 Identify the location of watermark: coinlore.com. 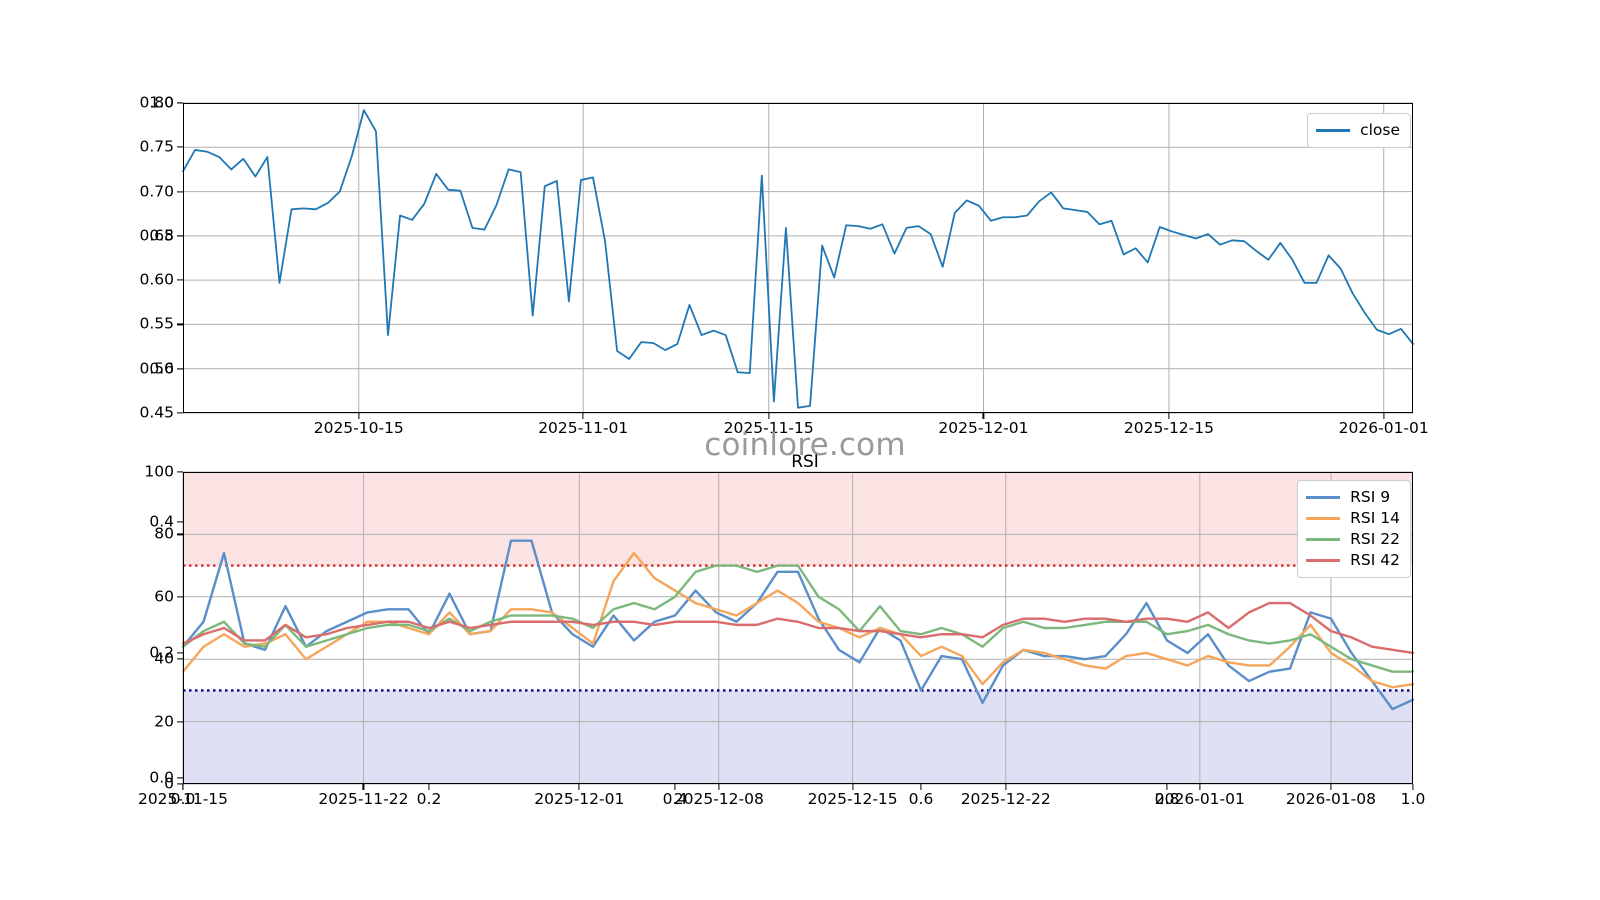
(805, 445).